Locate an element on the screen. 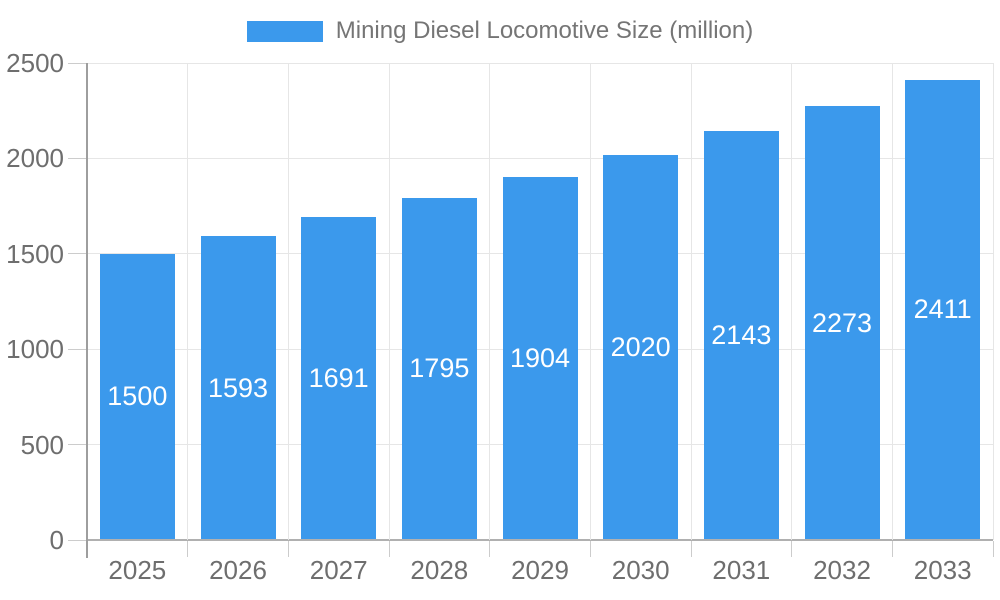 The width and height of the screenshot is (1000, 600). bar: 1904 is located at coordinates (540, 357).